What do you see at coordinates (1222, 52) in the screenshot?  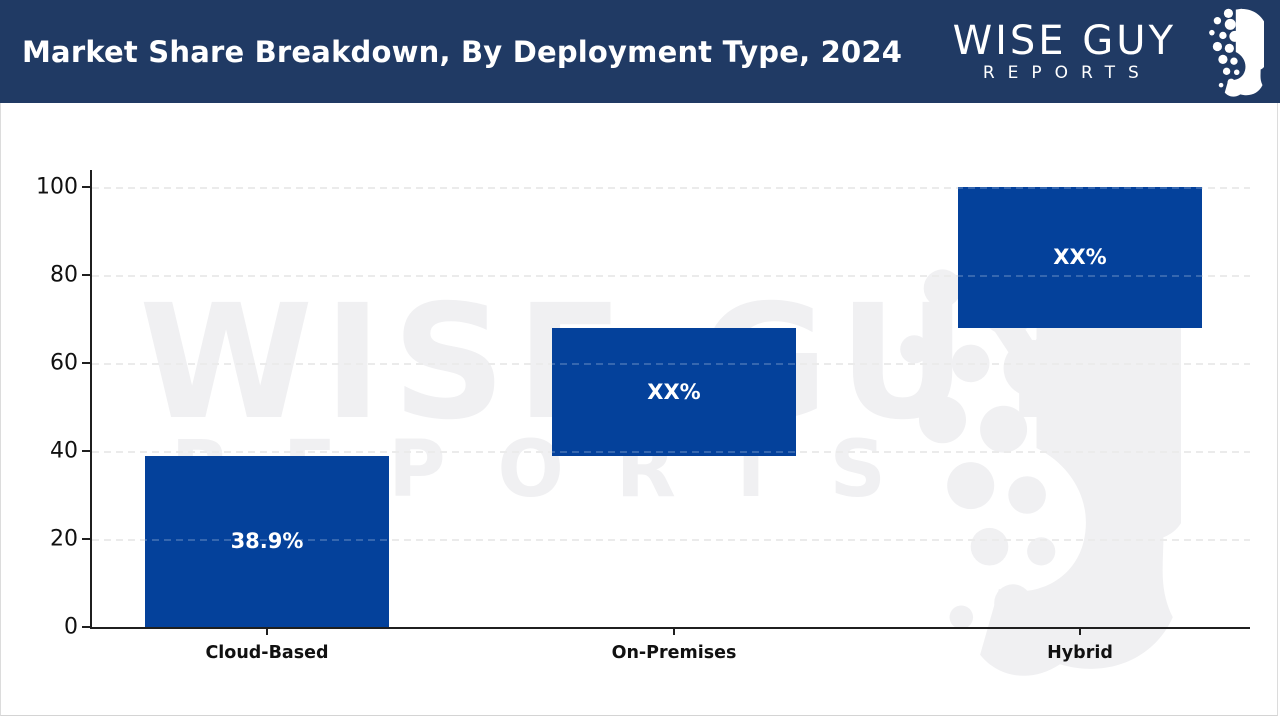 I see `logo-head-icon` at bounding box center [1222, 52].